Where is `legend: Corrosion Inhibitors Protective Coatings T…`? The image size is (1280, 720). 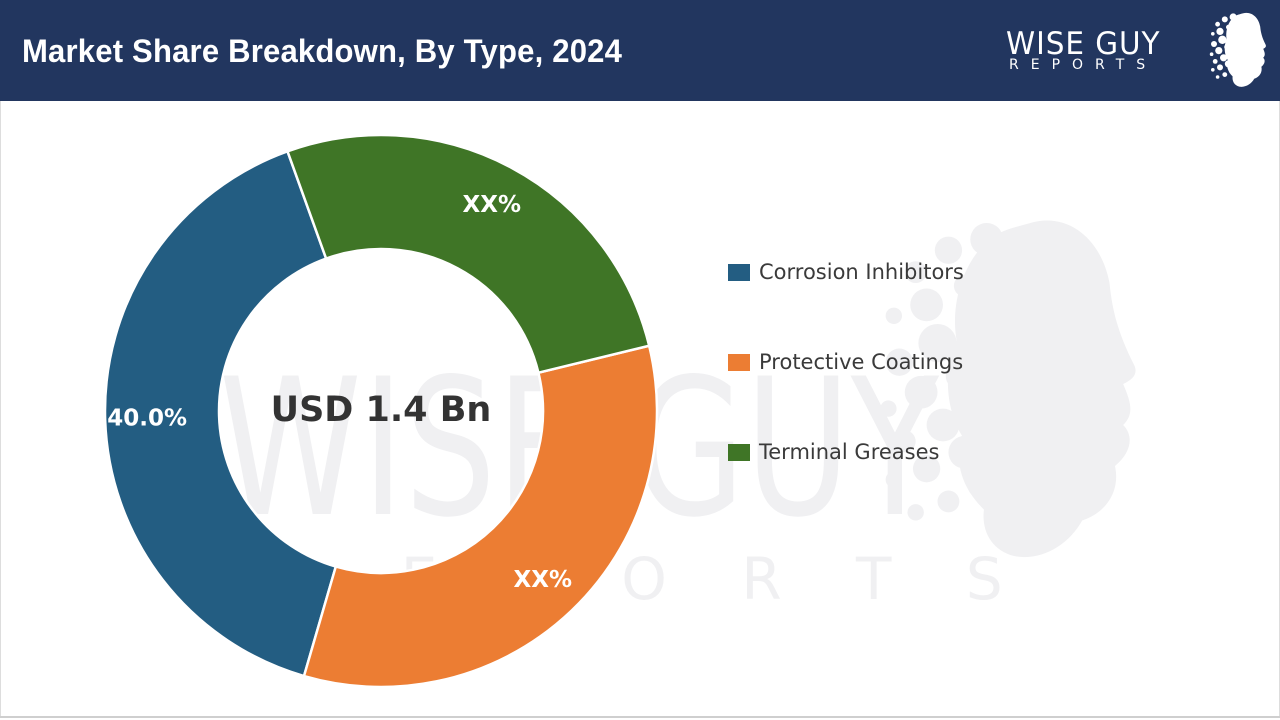
legend: Corrosion Inhibitors Protective Coatings T… is located at coordinates (846, 390).